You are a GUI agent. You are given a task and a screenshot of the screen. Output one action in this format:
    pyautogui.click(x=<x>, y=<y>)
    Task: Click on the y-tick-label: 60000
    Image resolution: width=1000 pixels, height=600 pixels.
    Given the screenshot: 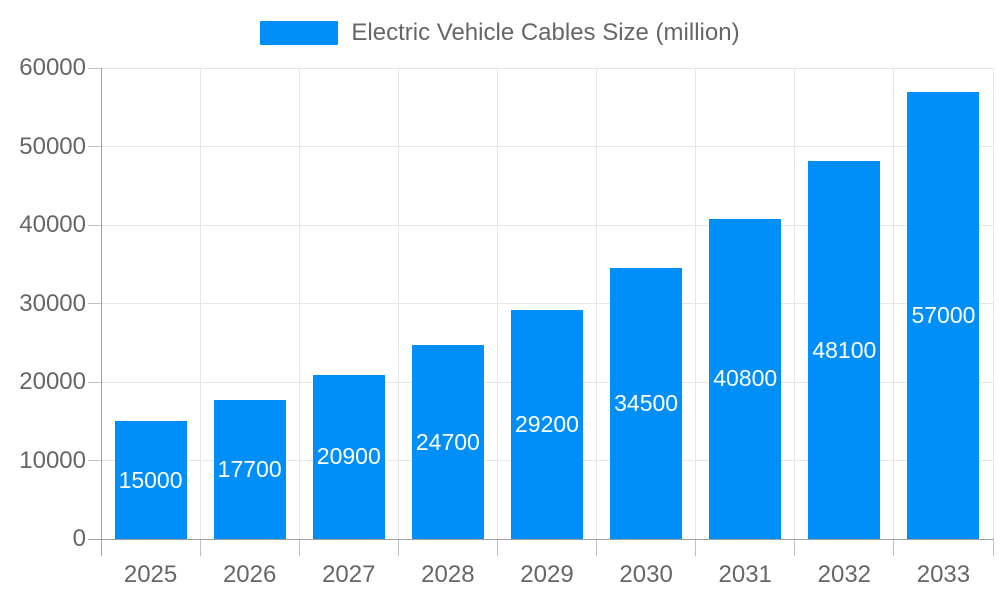 What is the action you would take?
    pyautogui.click(x=52, y=67)
    